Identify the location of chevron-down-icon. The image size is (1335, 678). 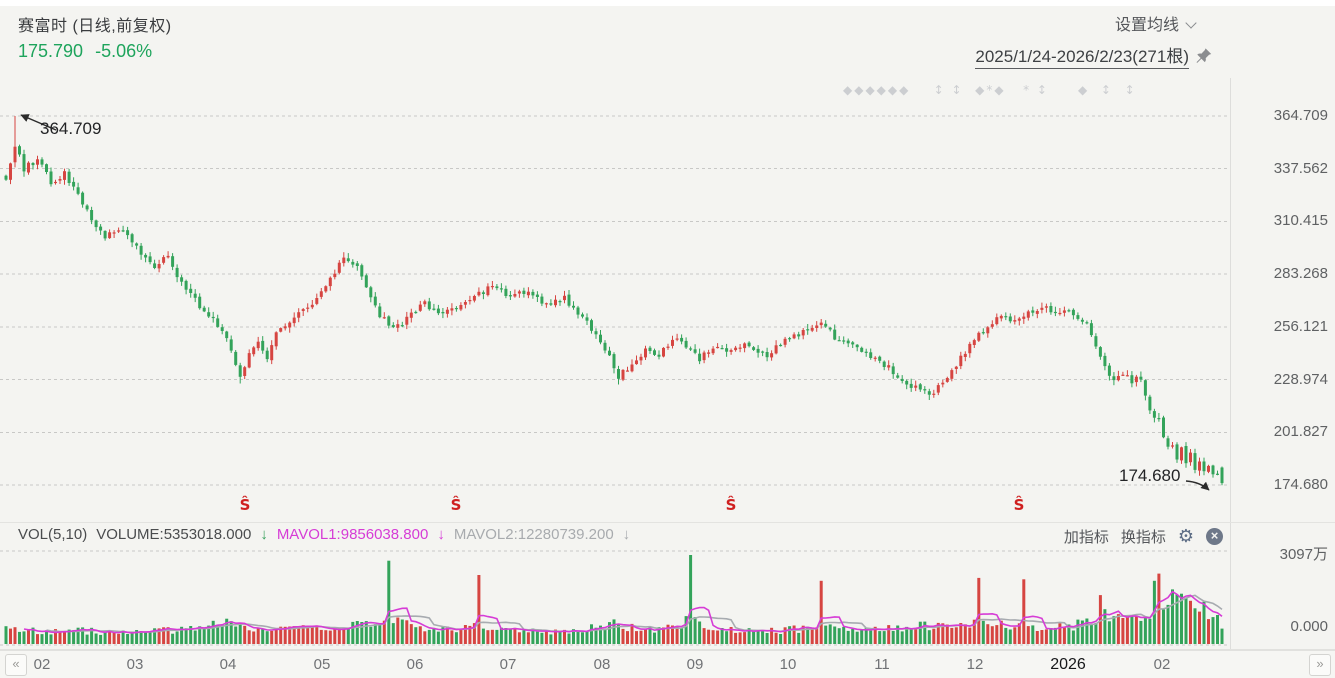
(1191, 23).